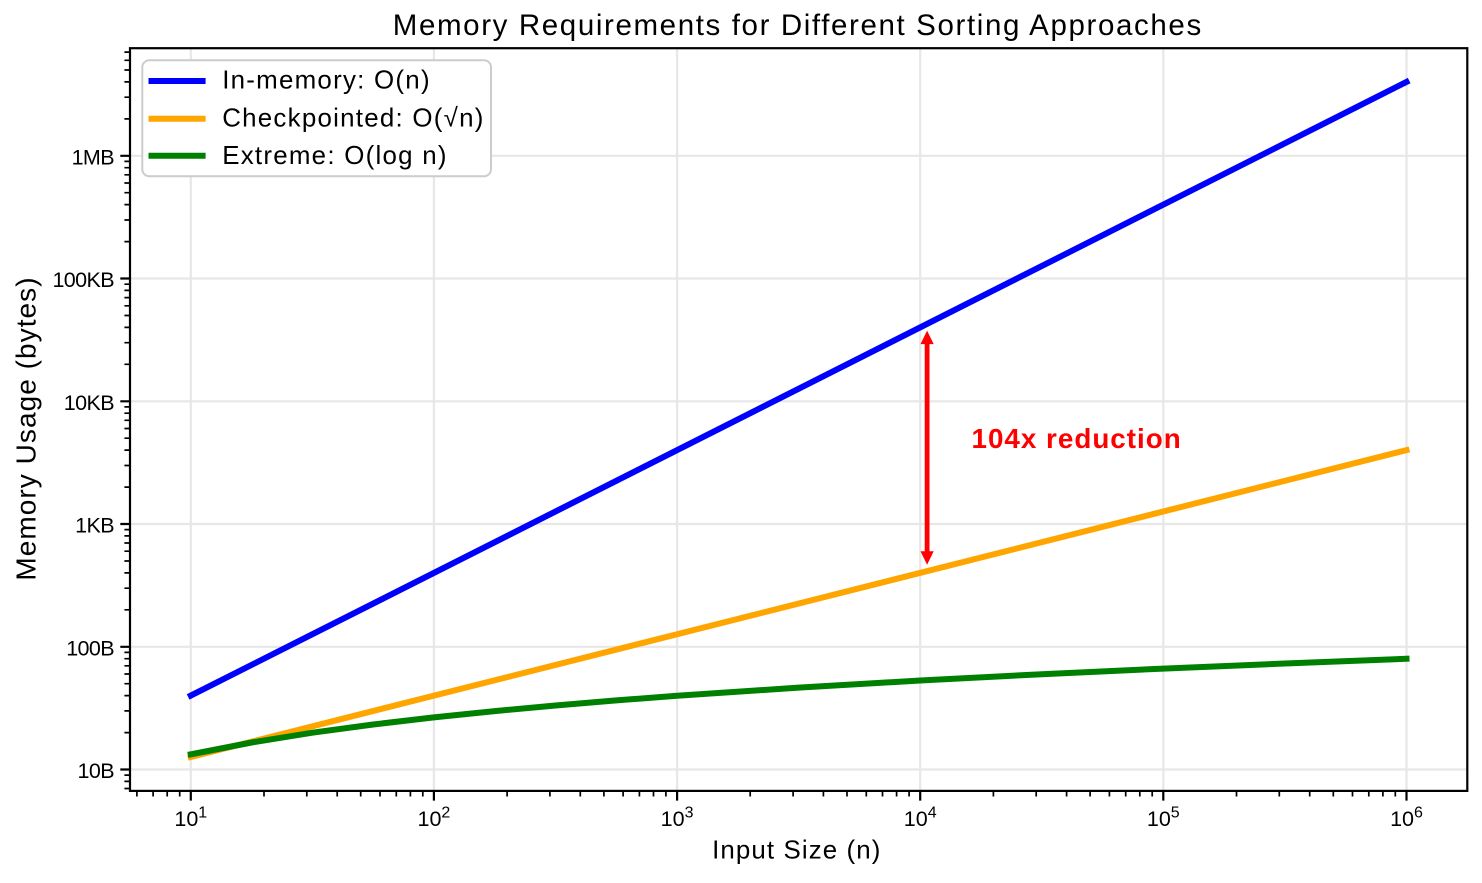  I want to click on svg-text: 1KB, so click(94, 526).